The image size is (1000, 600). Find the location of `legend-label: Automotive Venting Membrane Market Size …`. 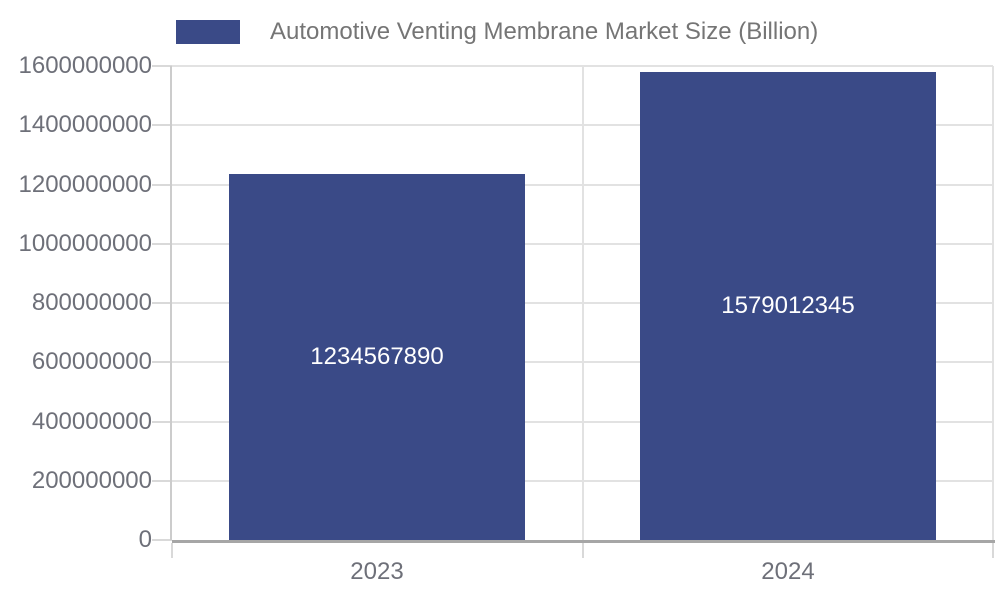

legend-label: Automotive Venting Membrane Market Size … is located at coordinates (544, 31).